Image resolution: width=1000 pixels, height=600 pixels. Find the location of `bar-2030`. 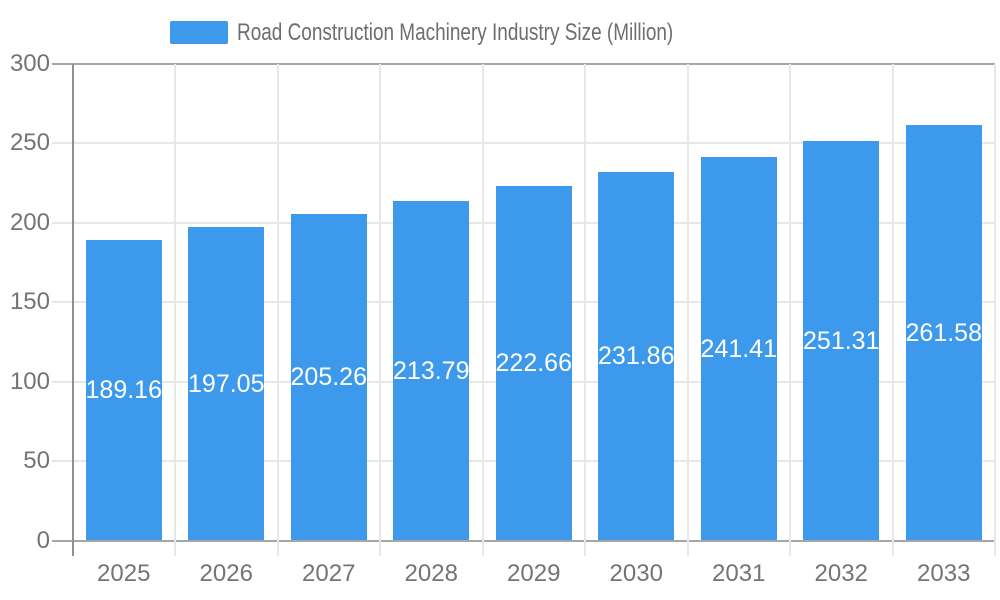

bar-2030 is located at coordinates (636, 356).